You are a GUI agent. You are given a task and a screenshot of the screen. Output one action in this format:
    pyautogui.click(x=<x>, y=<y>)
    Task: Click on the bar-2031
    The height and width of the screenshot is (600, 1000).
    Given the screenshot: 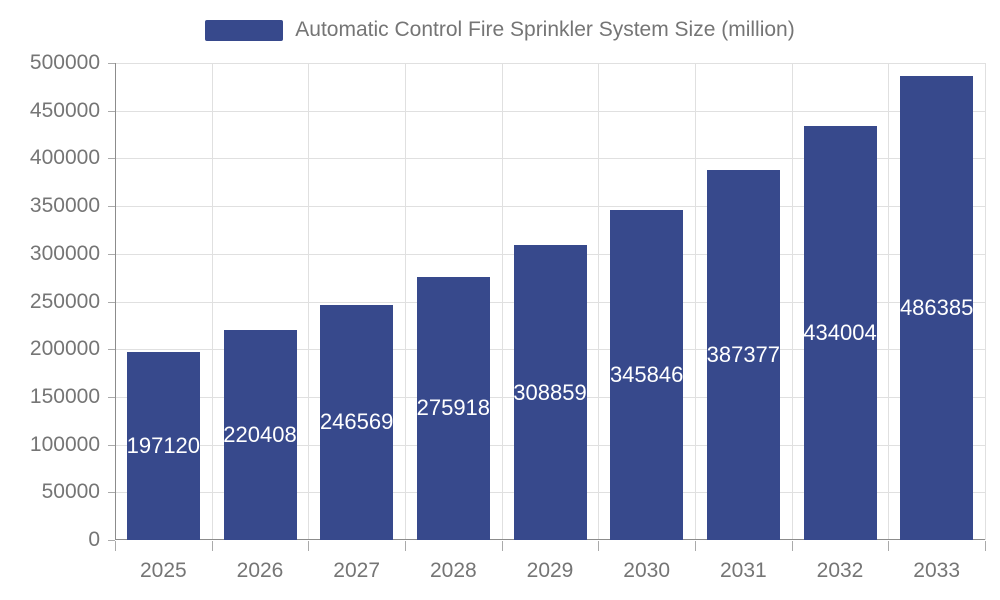 What is the action you would take?
    pyautogui.click(x=743, y=355)
    